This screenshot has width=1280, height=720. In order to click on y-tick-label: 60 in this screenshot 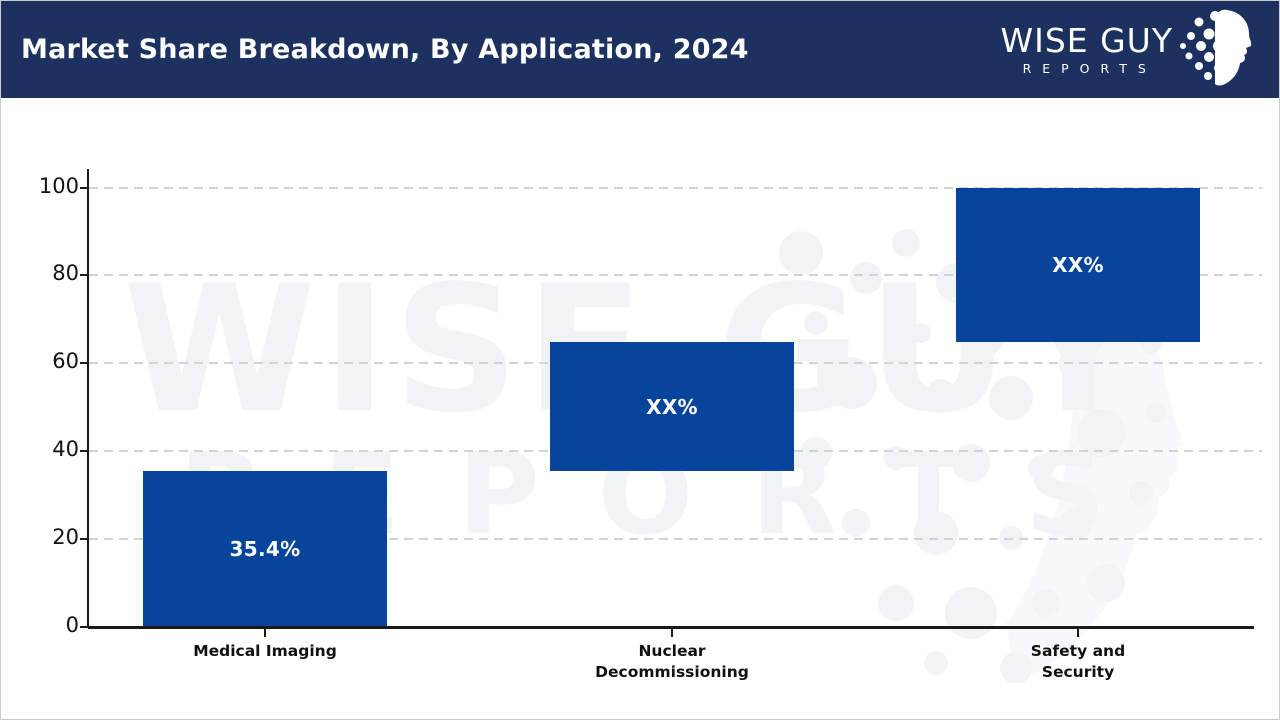, I will do `click(65, 361)`.